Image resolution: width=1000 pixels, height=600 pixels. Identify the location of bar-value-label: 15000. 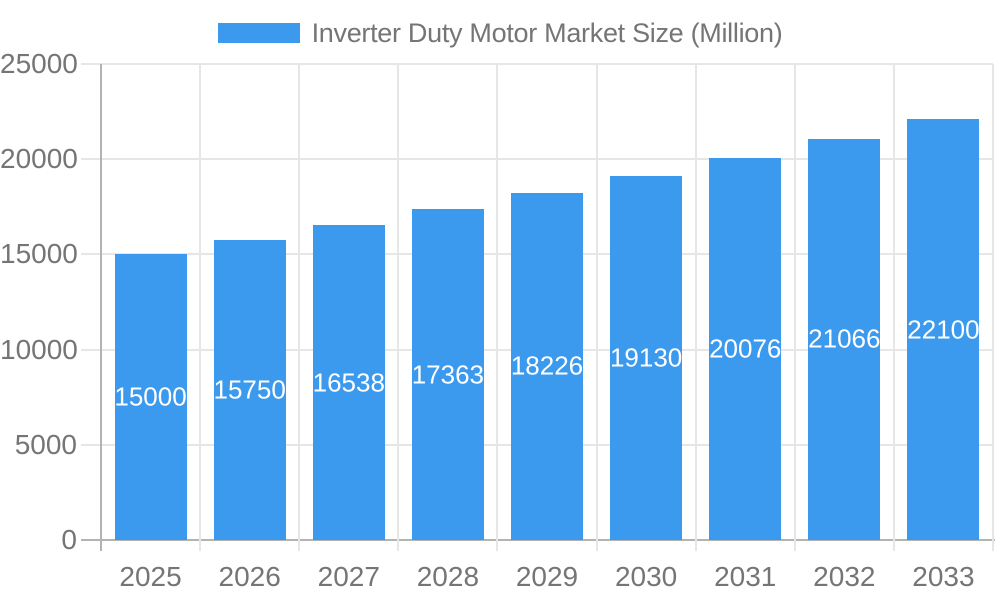
(150, 396).